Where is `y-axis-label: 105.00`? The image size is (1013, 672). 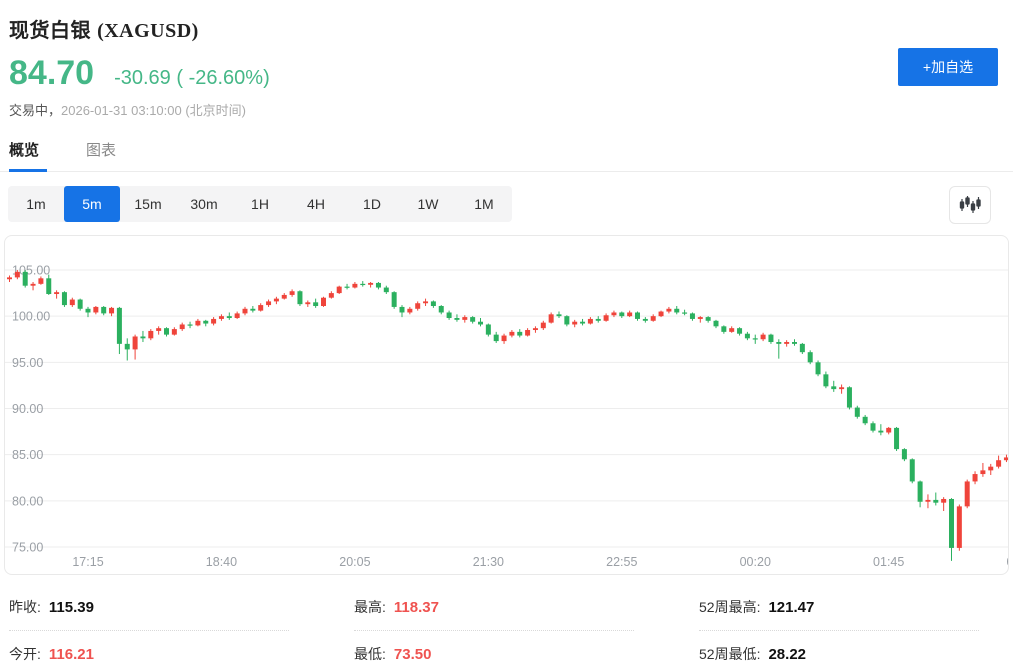 y-axis-label: 105.00 is located at coordinates (31, 271).